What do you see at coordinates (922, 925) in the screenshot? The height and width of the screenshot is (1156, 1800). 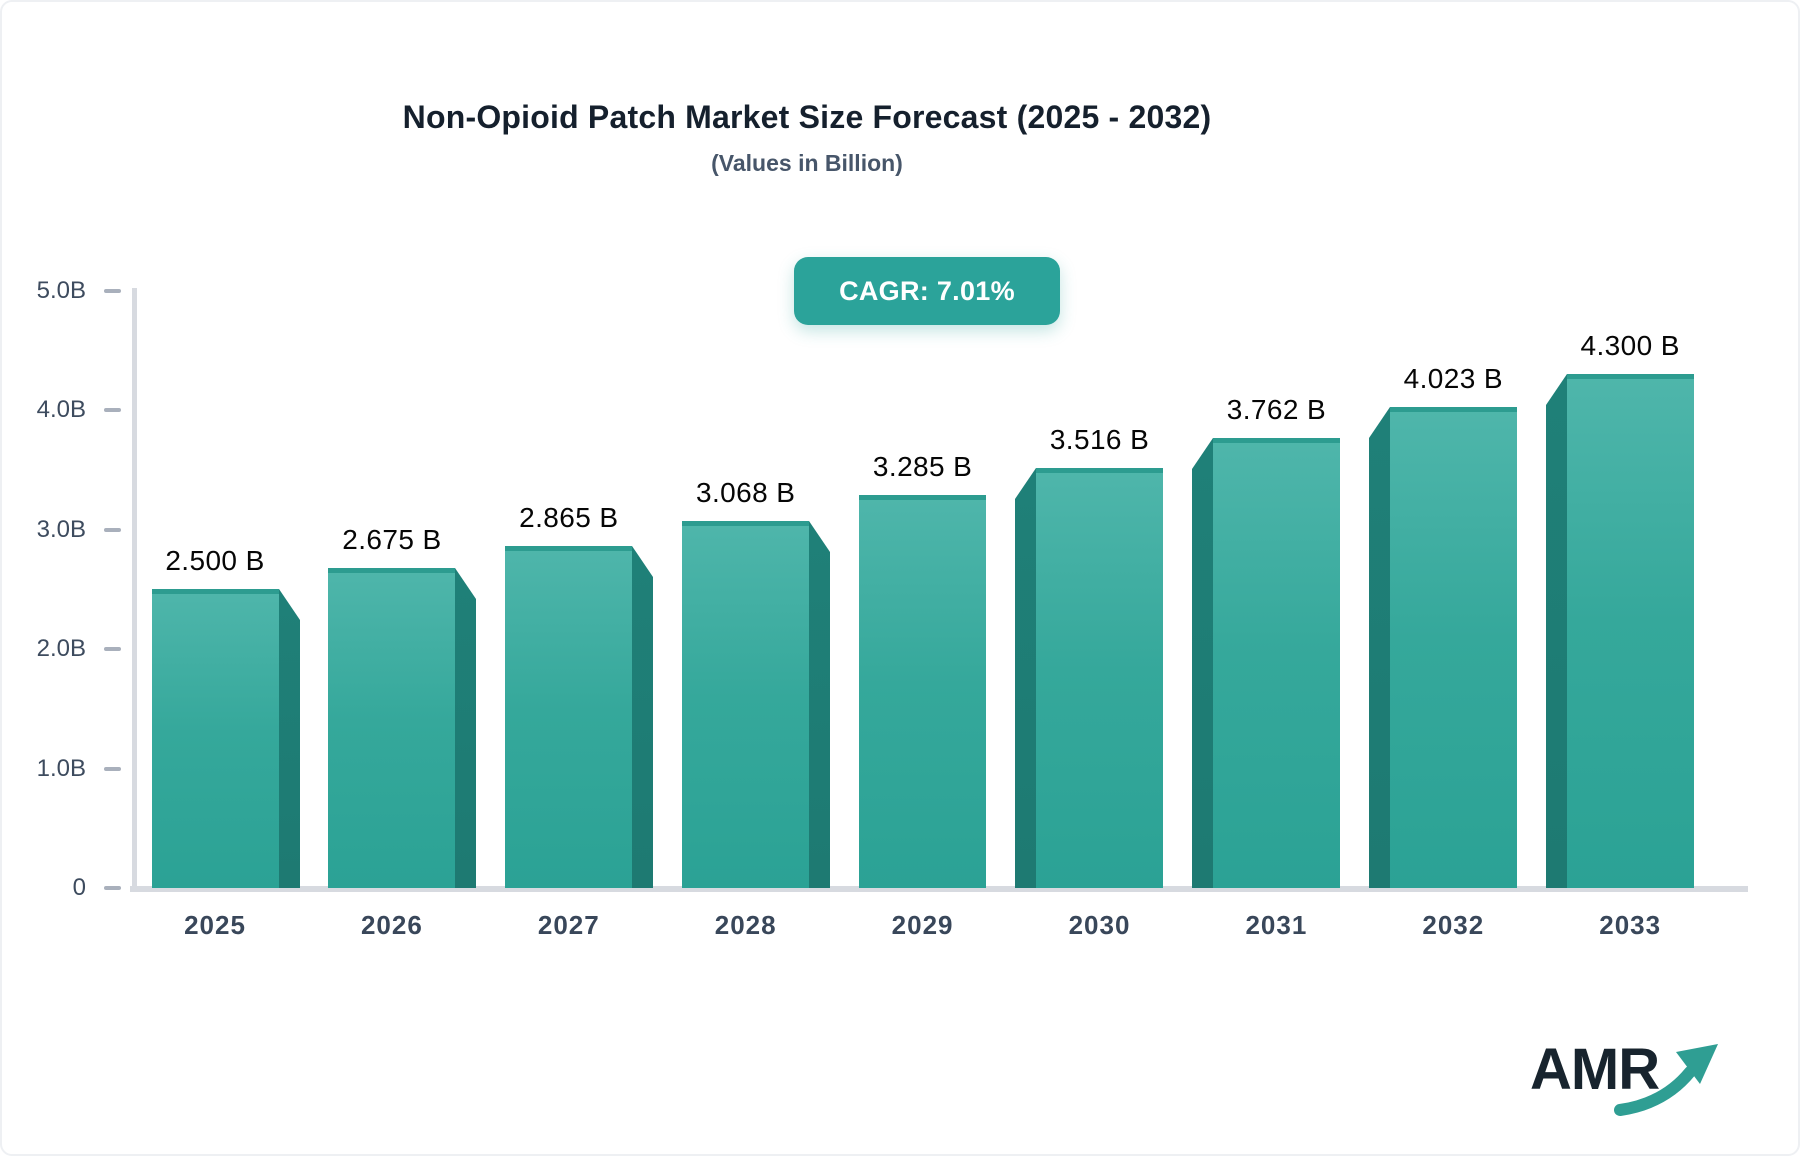 I see `x-tick-label: 2029` at bounding box center [922, 925].